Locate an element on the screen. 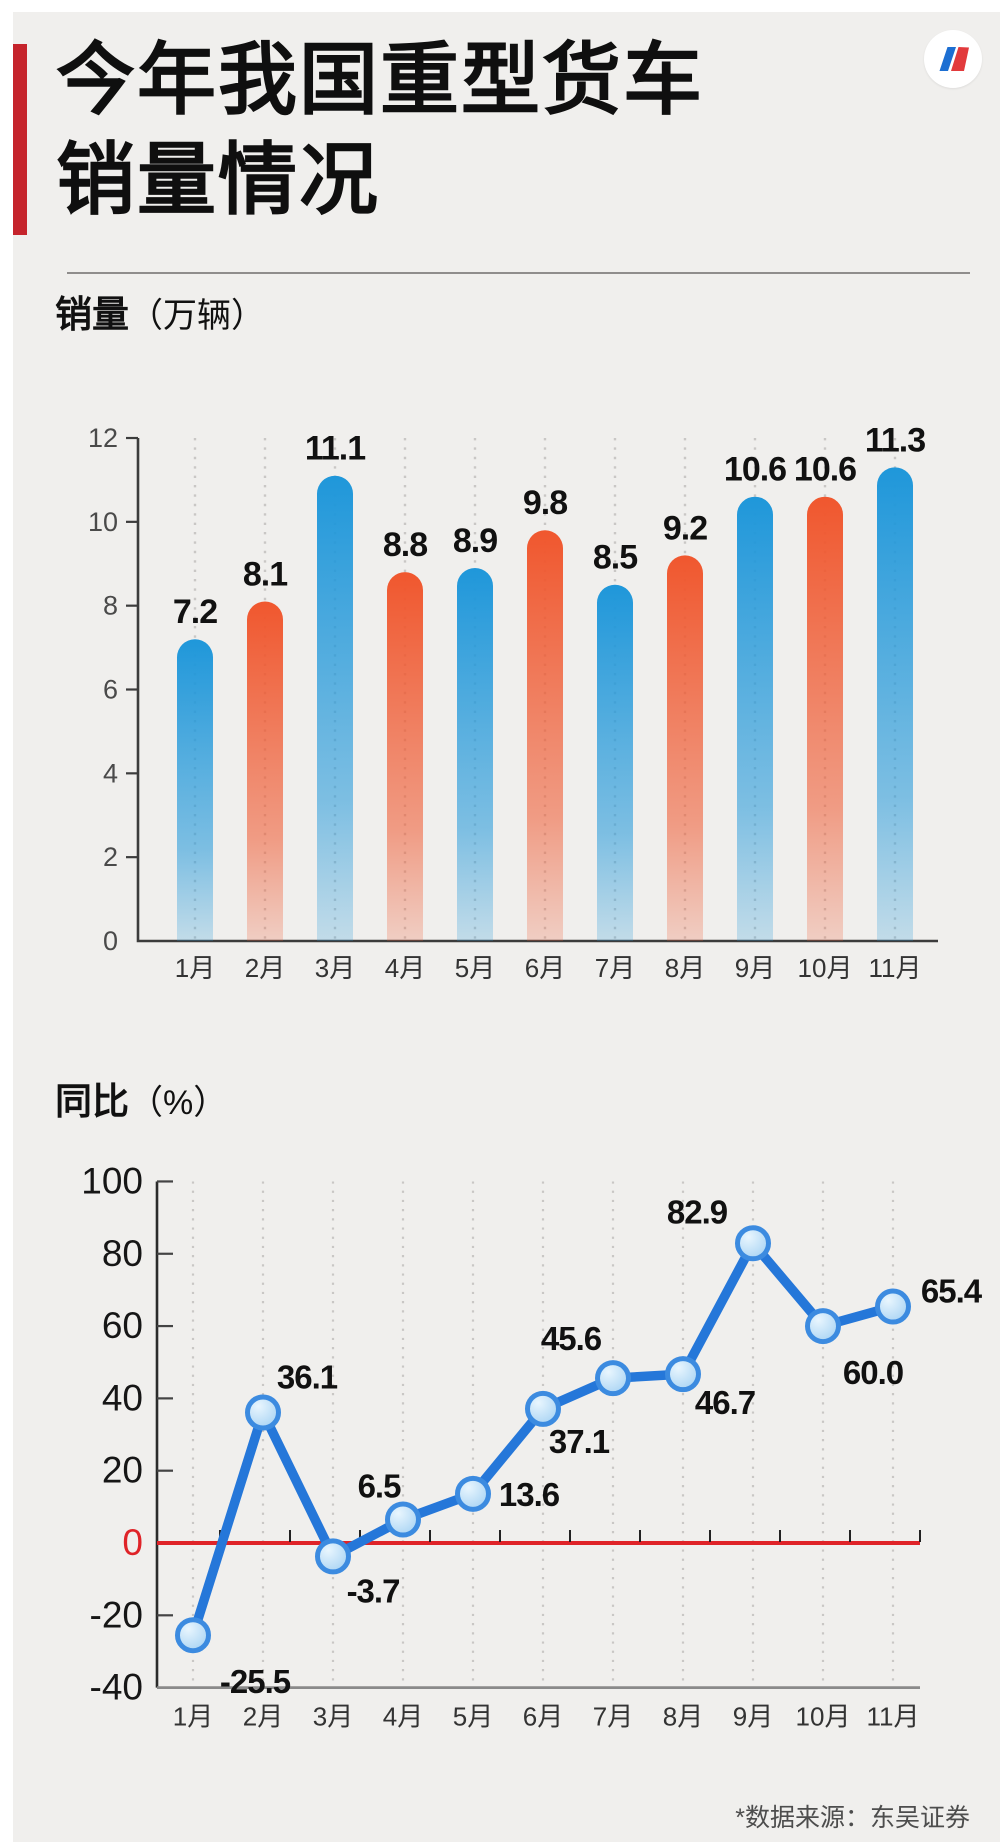  line-value-label: -25.5 is located at coordinates (255, 1681).